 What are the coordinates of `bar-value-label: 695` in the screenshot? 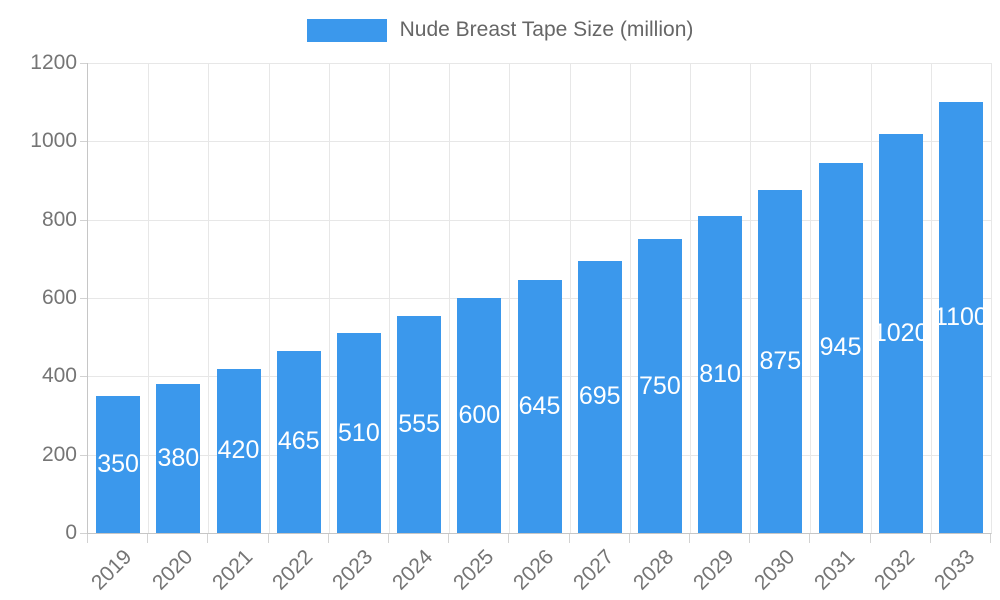 It's located at (599, 396).